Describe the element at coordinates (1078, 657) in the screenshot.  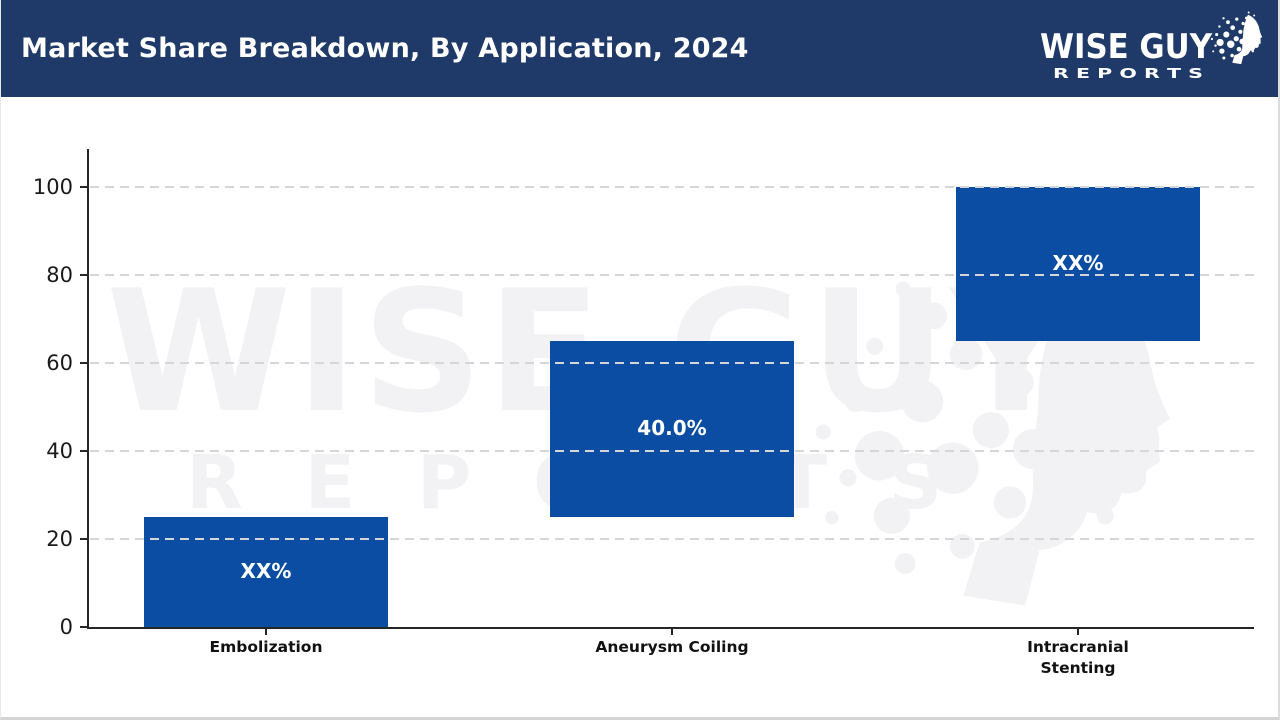
I see `category-label: Intracranial Stenting` at that location.